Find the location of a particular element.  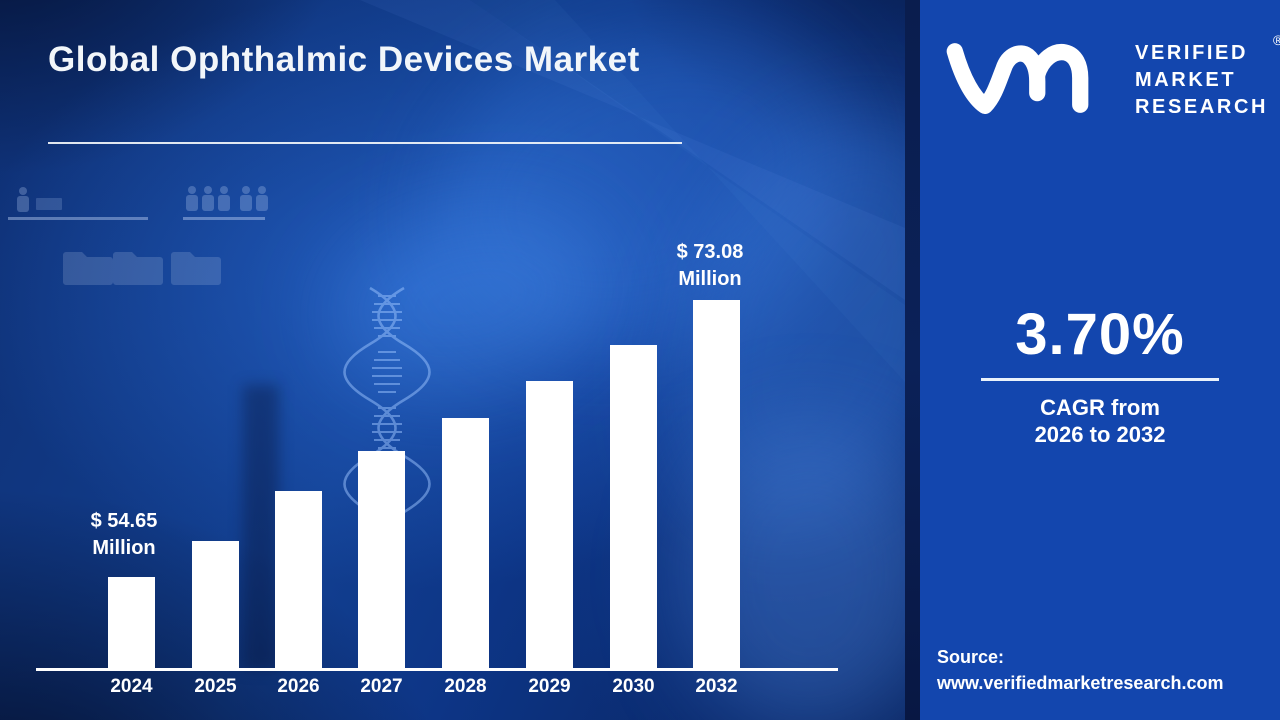

year-label-2032: 2032 is located at coordinates (716, 686).